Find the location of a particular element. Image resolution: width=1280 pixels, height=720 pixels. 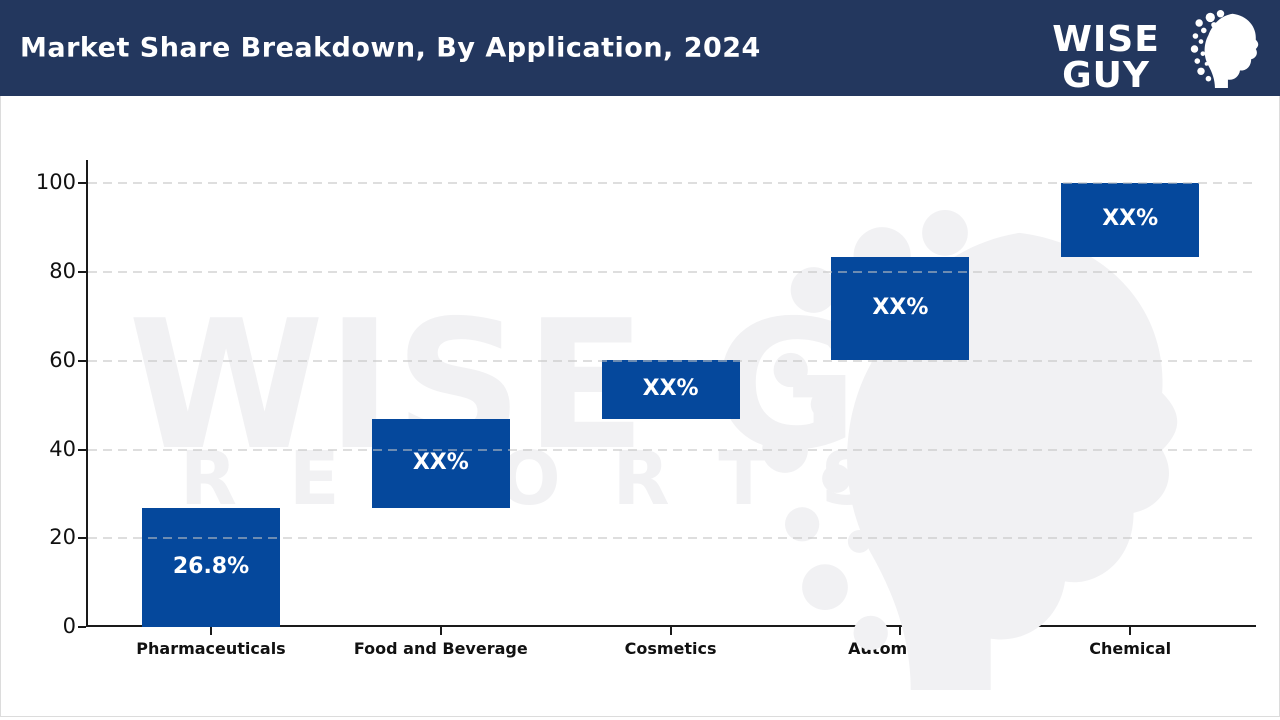

y-axis-tick-label: 0 is located at coordinates (69, 626).